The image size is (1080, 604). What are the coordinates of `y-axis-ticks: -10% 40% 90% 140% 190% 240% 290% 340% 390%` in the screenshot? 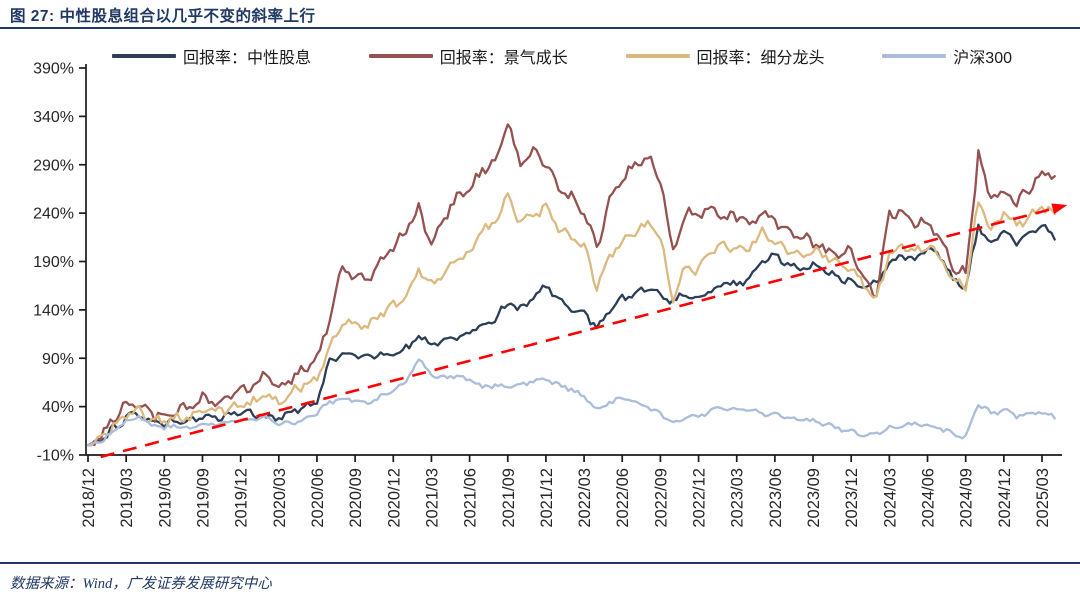 It's located at (59, 263).